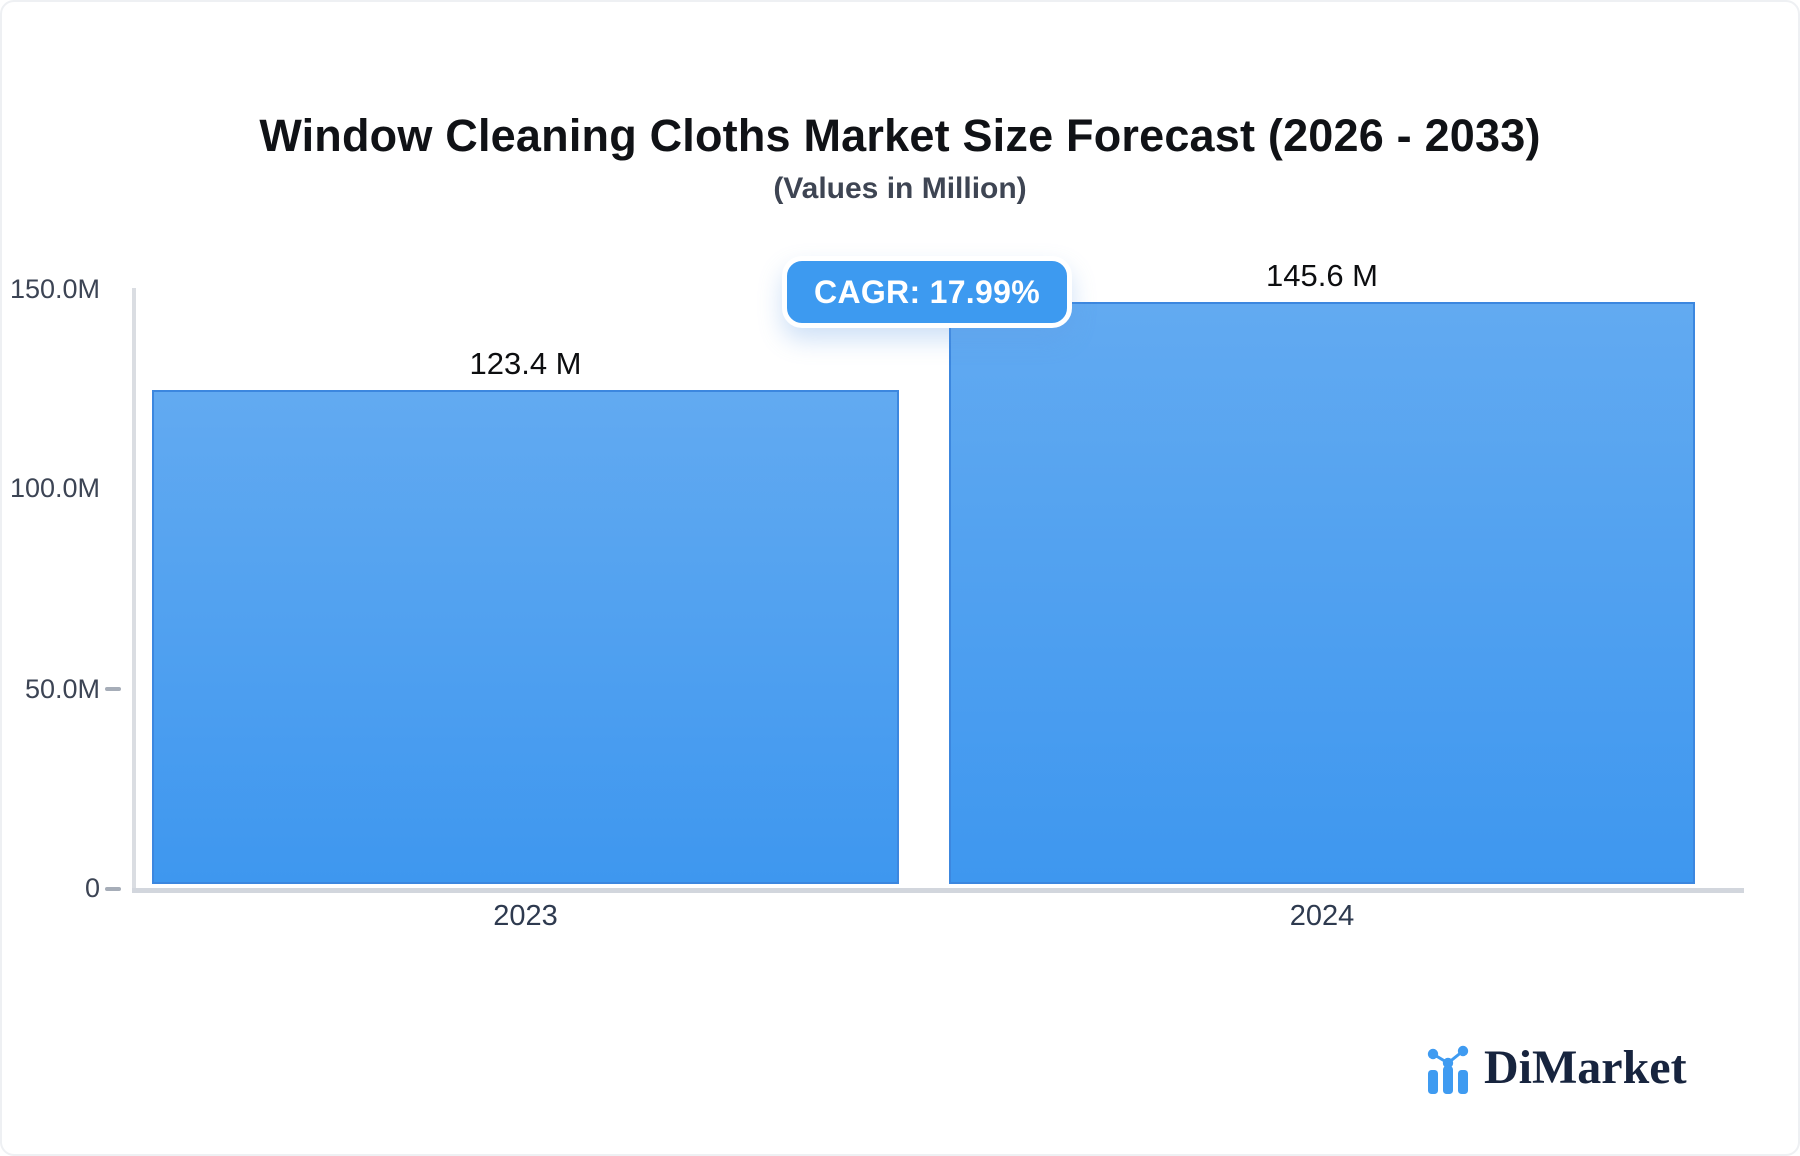 This screenshot has height=1156, width=1800. What do you see at coordinates (92, 888) in the screenshot?
I see `y-tick-label-0: 0` at bounding box center [92, 888].